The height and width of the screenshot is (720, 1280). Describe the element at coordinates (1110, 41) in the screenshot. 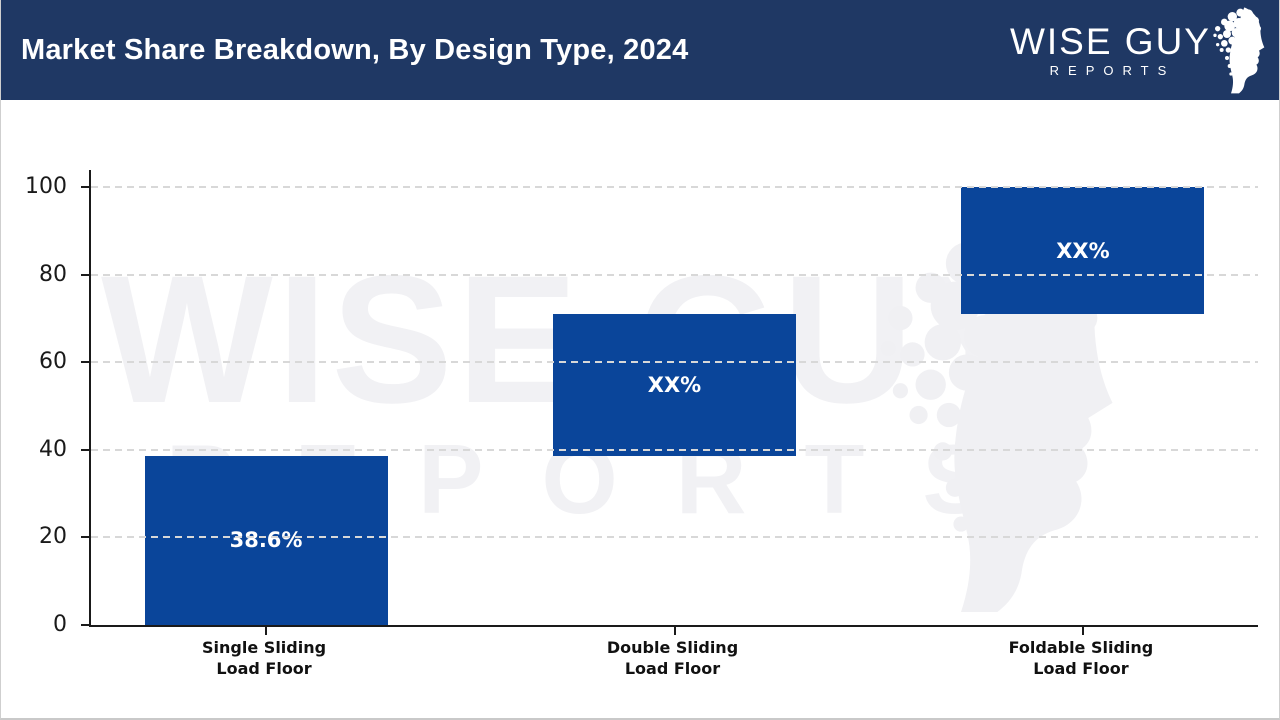

I see `logo-wordmark: WISE GUY` at that location.